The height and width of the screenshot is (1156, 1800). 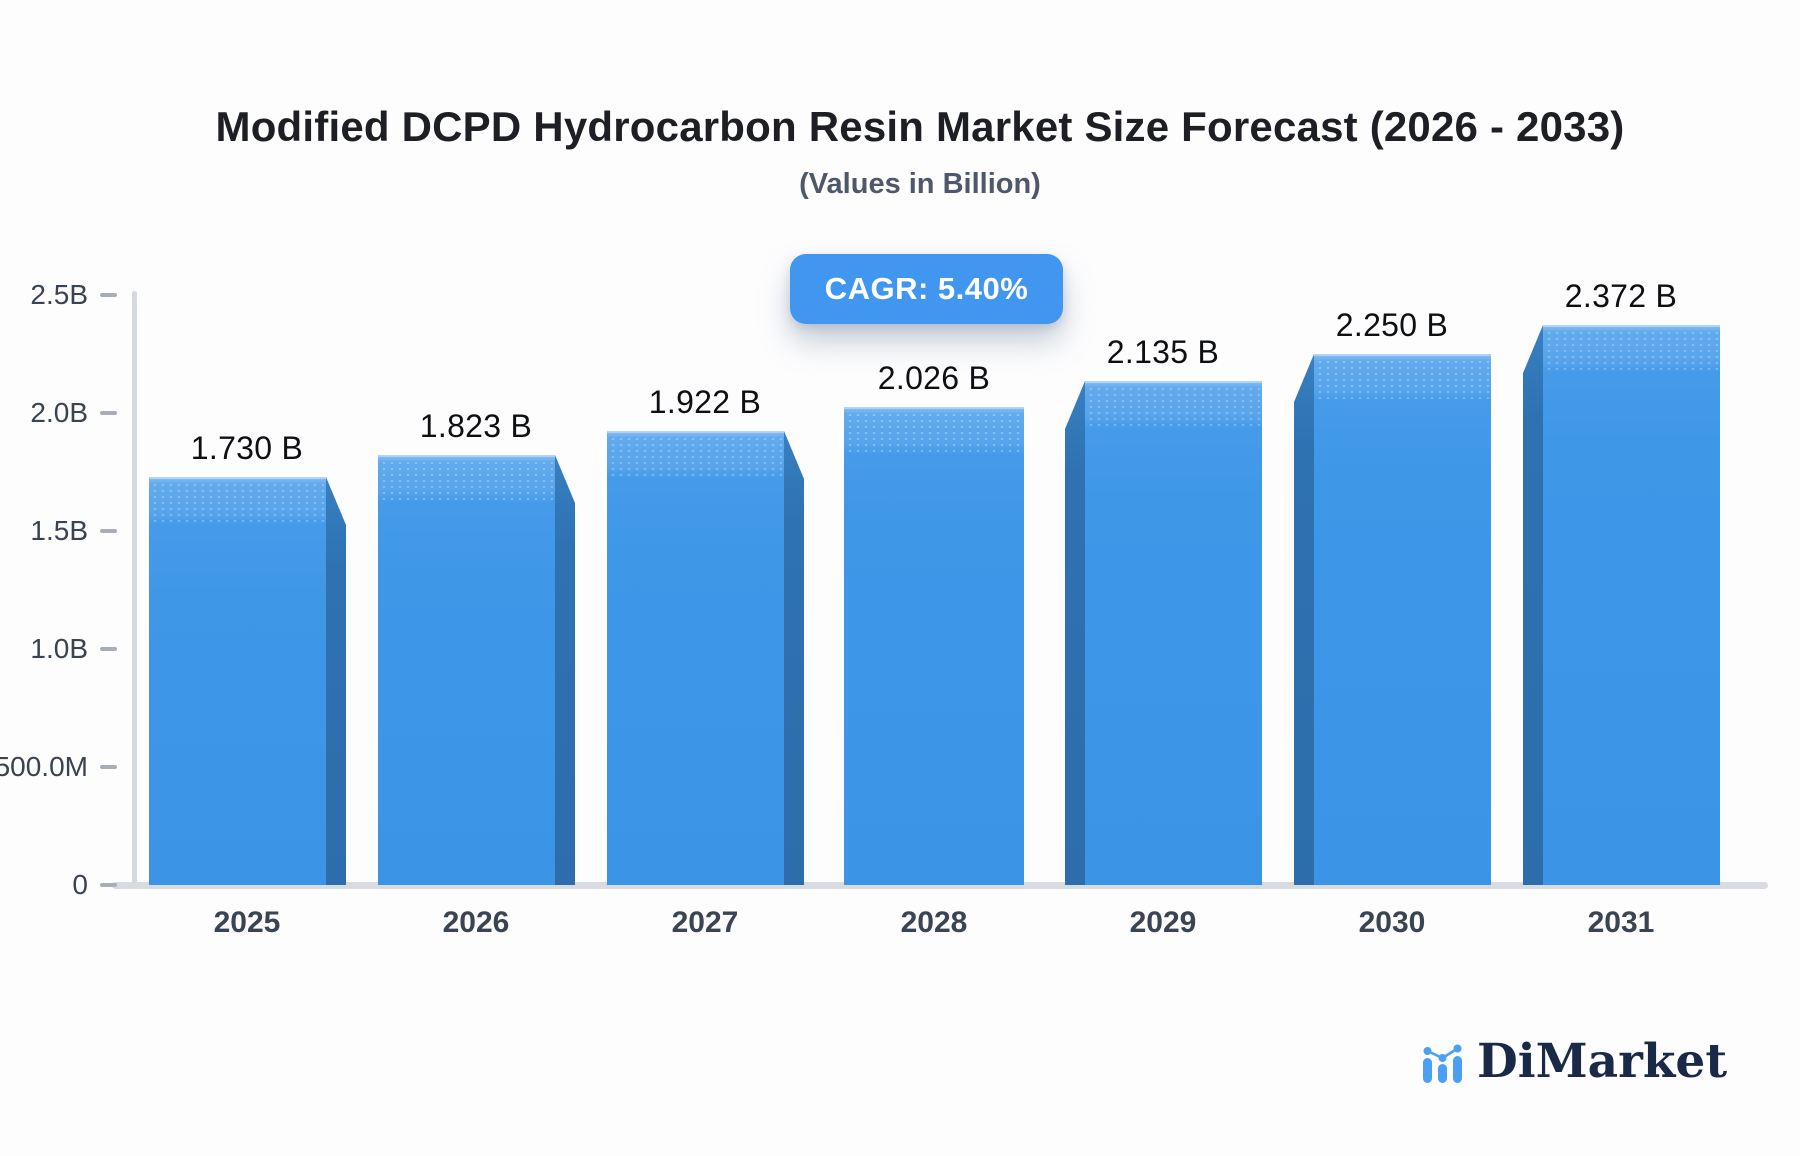 What do you see at coordinates (1163, 352) in the screenshot?
I see `bar-value-label: 2.135 B` at bounding box center [1163, 352].